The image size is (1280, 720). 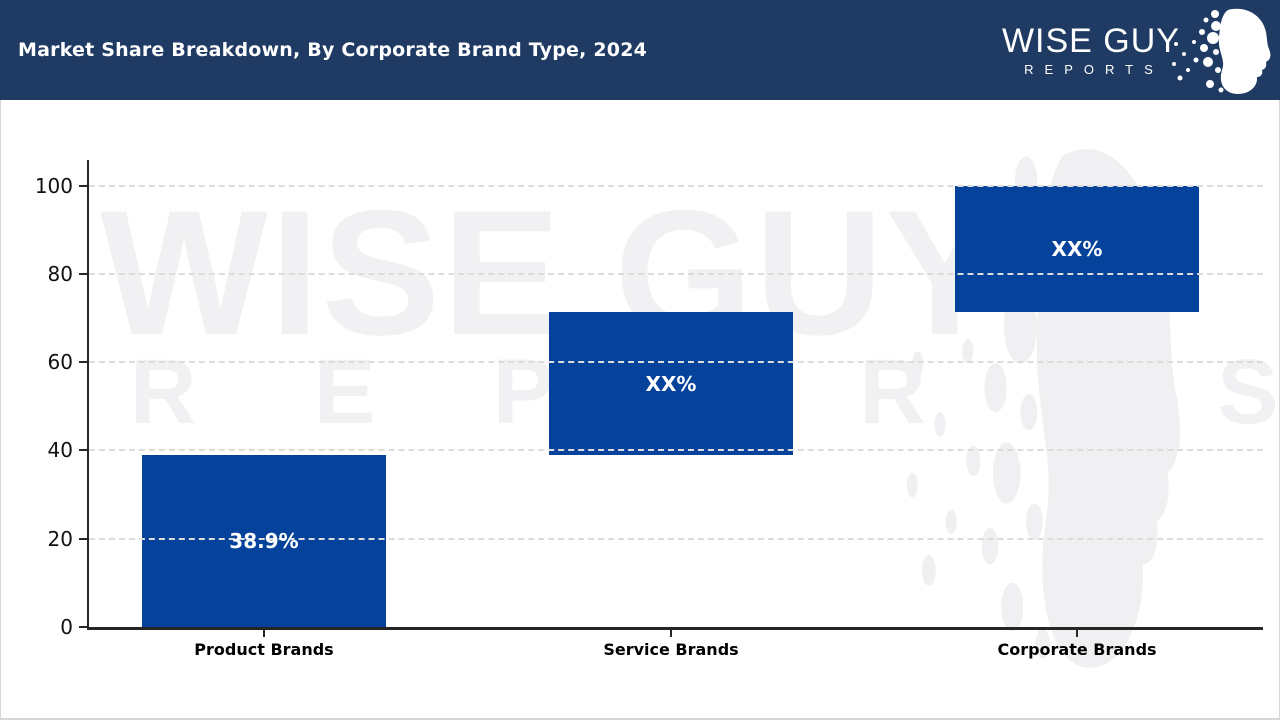 I want to click on y-tick-label: 100, so click(x=53, y=185).